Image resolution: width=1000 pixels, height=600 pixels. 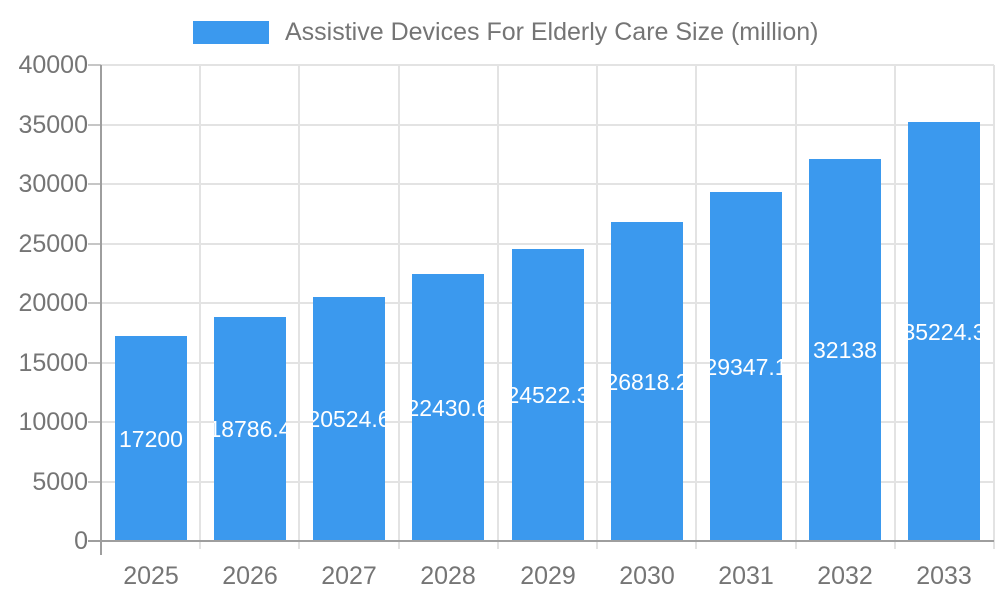 I want to click on bar-value-clip: 24522.3, so click(x=548, y=395).